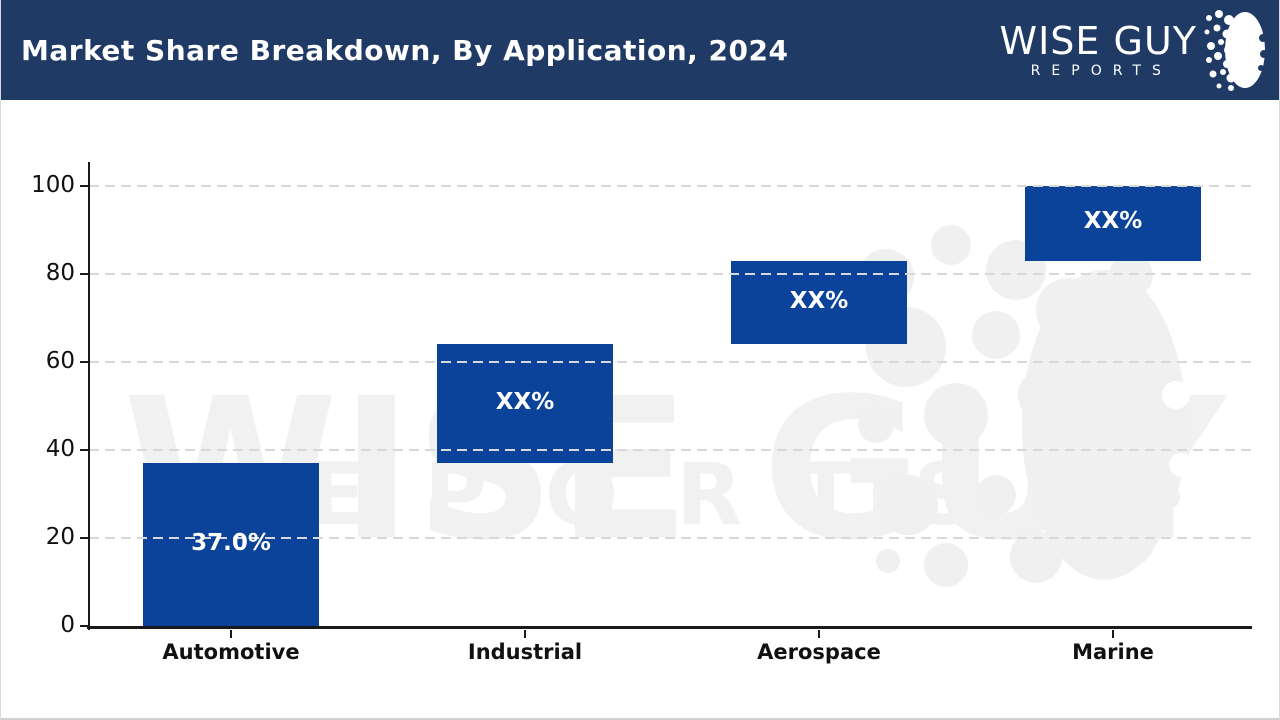  Describe the element at coordinates (53, 185) in the screenshot. I see `y-tick-label: 100` at that location.